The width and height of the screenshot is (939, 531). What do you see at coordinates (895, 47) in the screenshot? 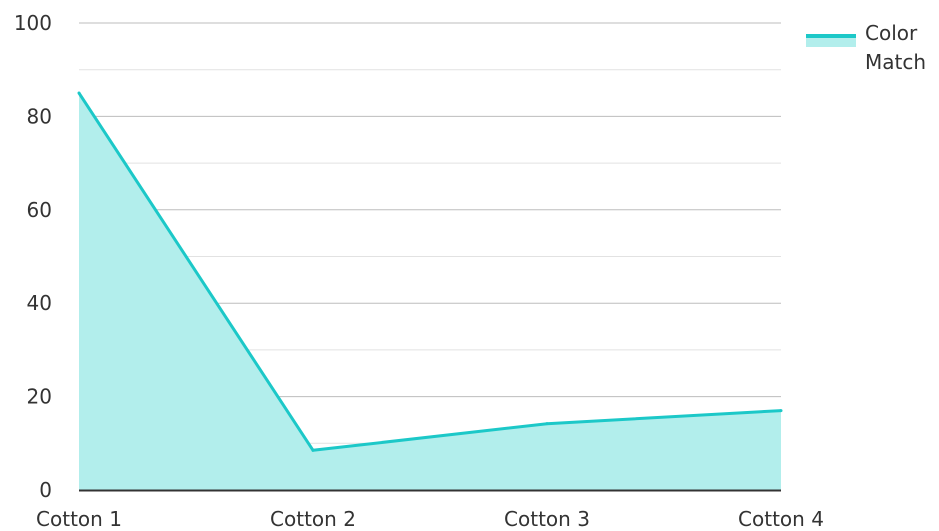
I see `legend-label: Color Match` at bounding box center [895, 47].